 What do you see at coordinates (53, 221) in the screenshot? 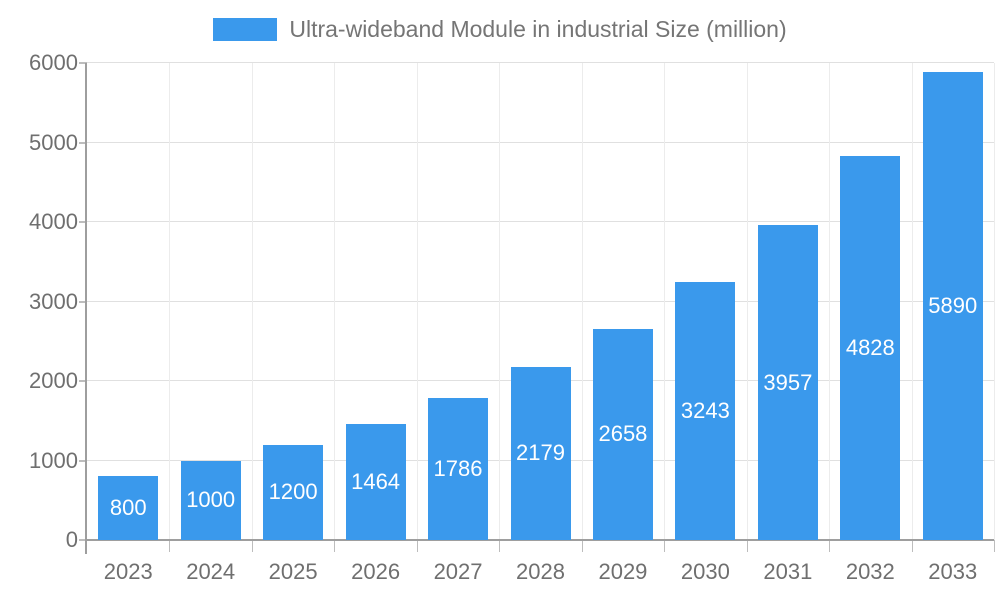
I see `y-tick-label: 4000` at bounding box center [53, 221].